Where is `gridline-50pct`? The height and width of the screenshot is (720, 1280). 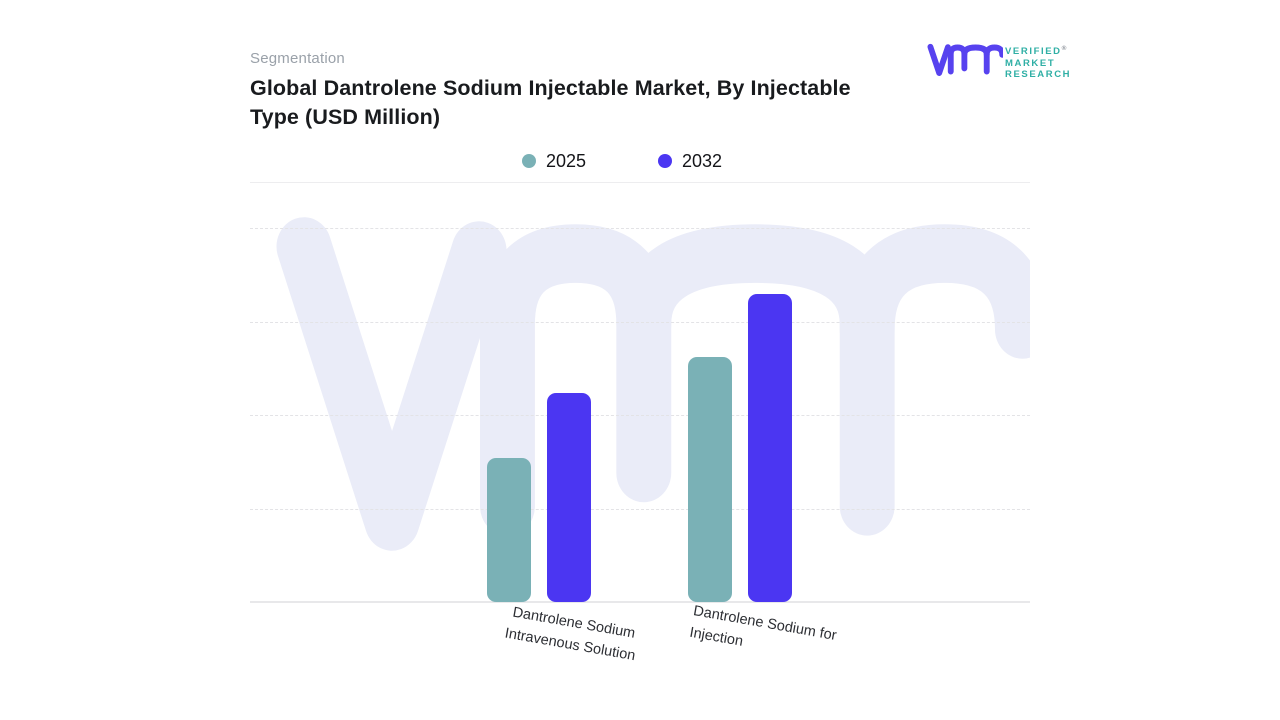
gridline-50pct is located at coordinates (640, 415).